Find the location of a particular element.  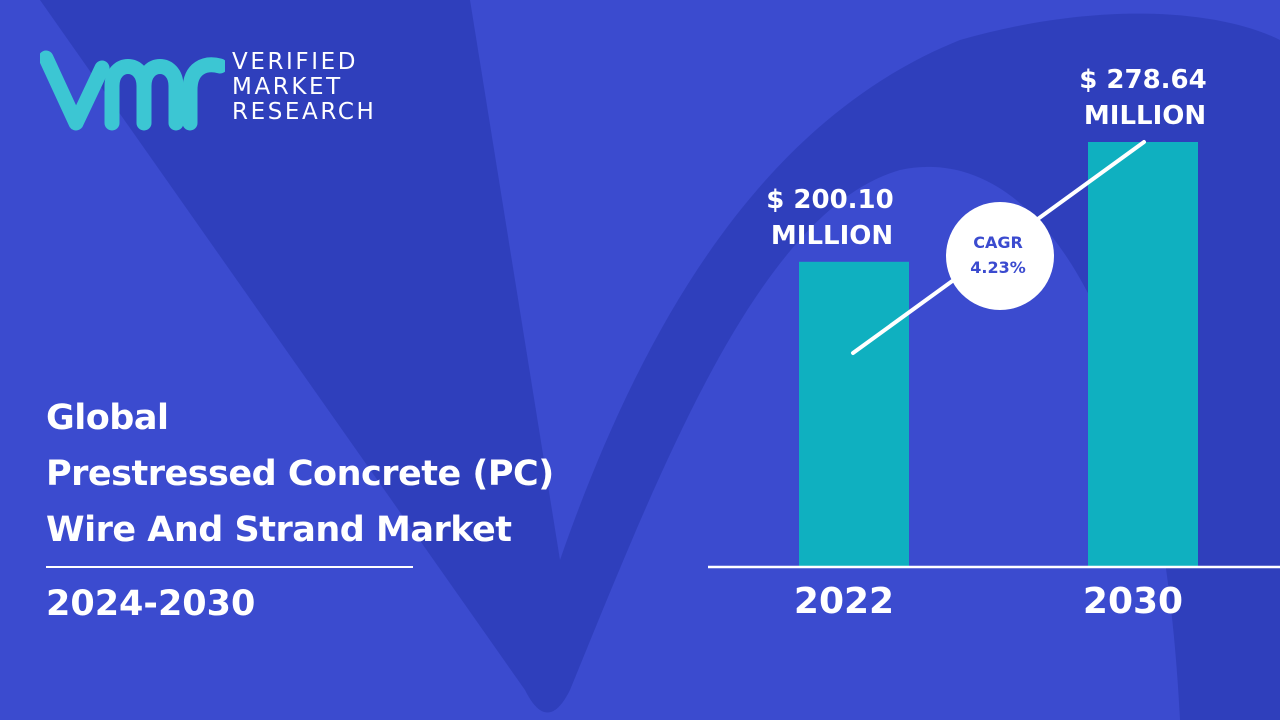

value-label-2030-amount: $ 278.64 is located at coordinates (1142, 80).